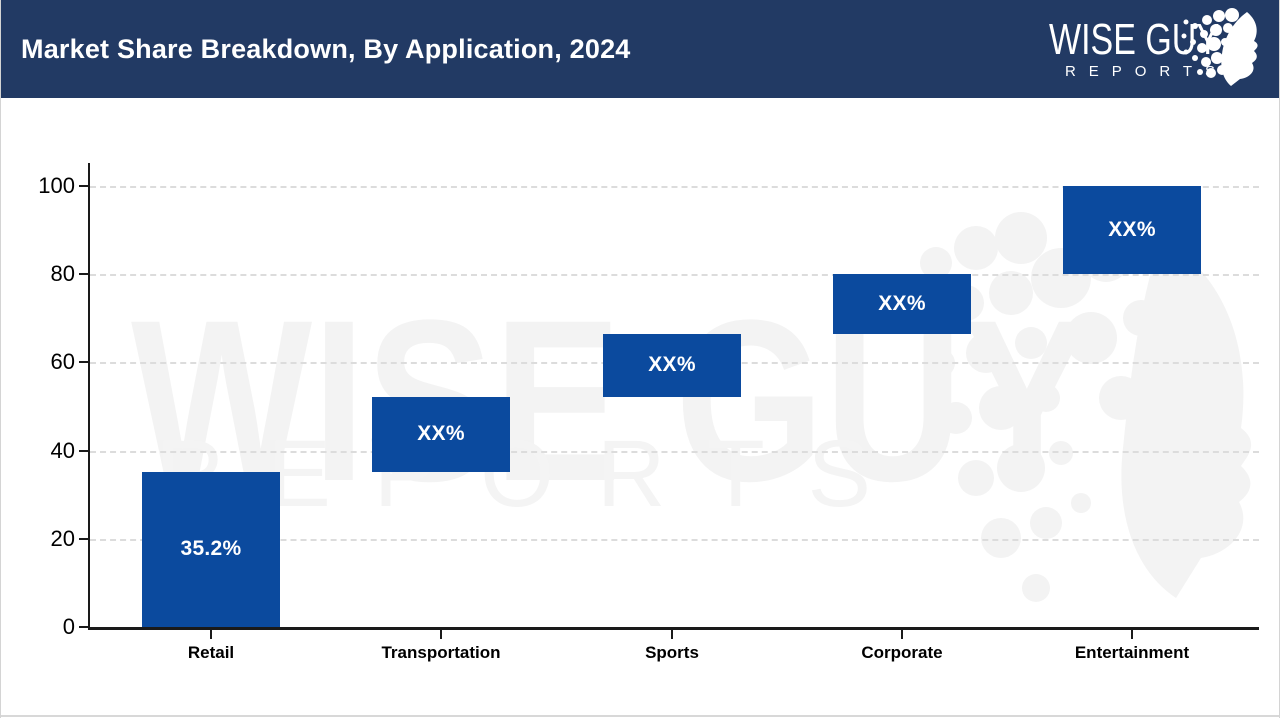  I want to click on bar-sports: XX%, so click(672, 365).